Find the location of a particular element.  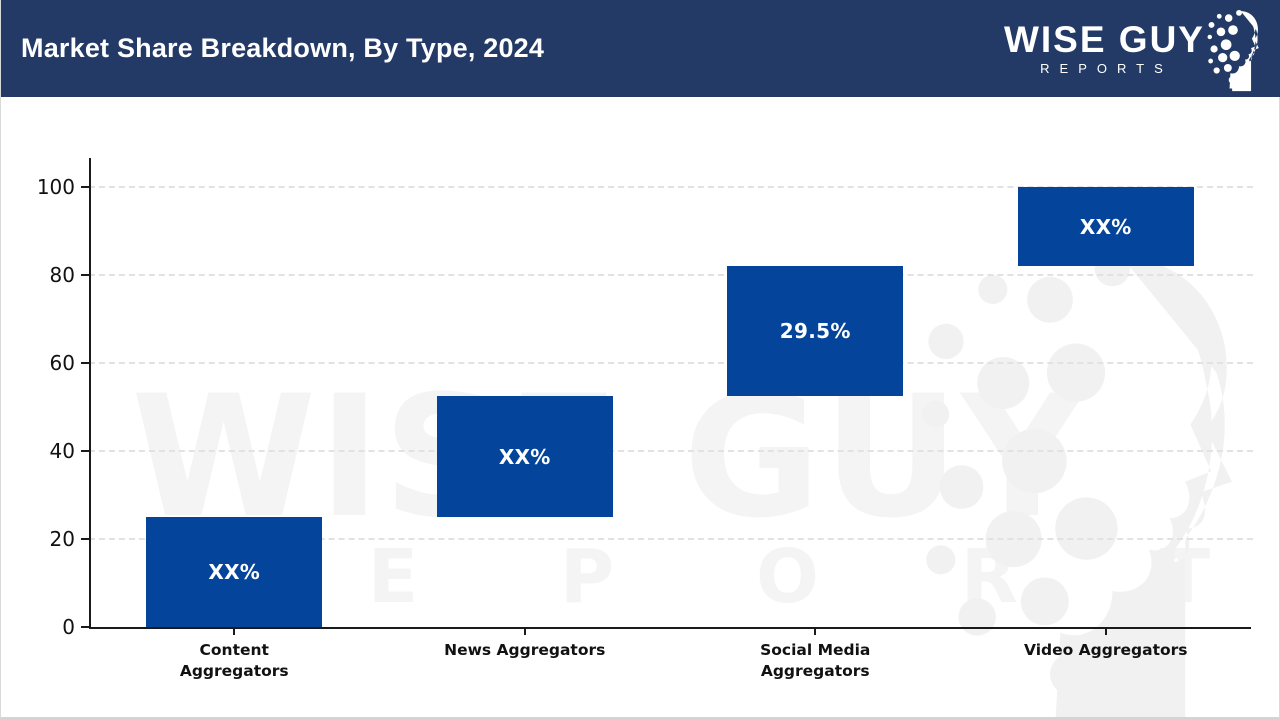

x-category-label-1: News Aggregators is located at coordinates (525, 650).